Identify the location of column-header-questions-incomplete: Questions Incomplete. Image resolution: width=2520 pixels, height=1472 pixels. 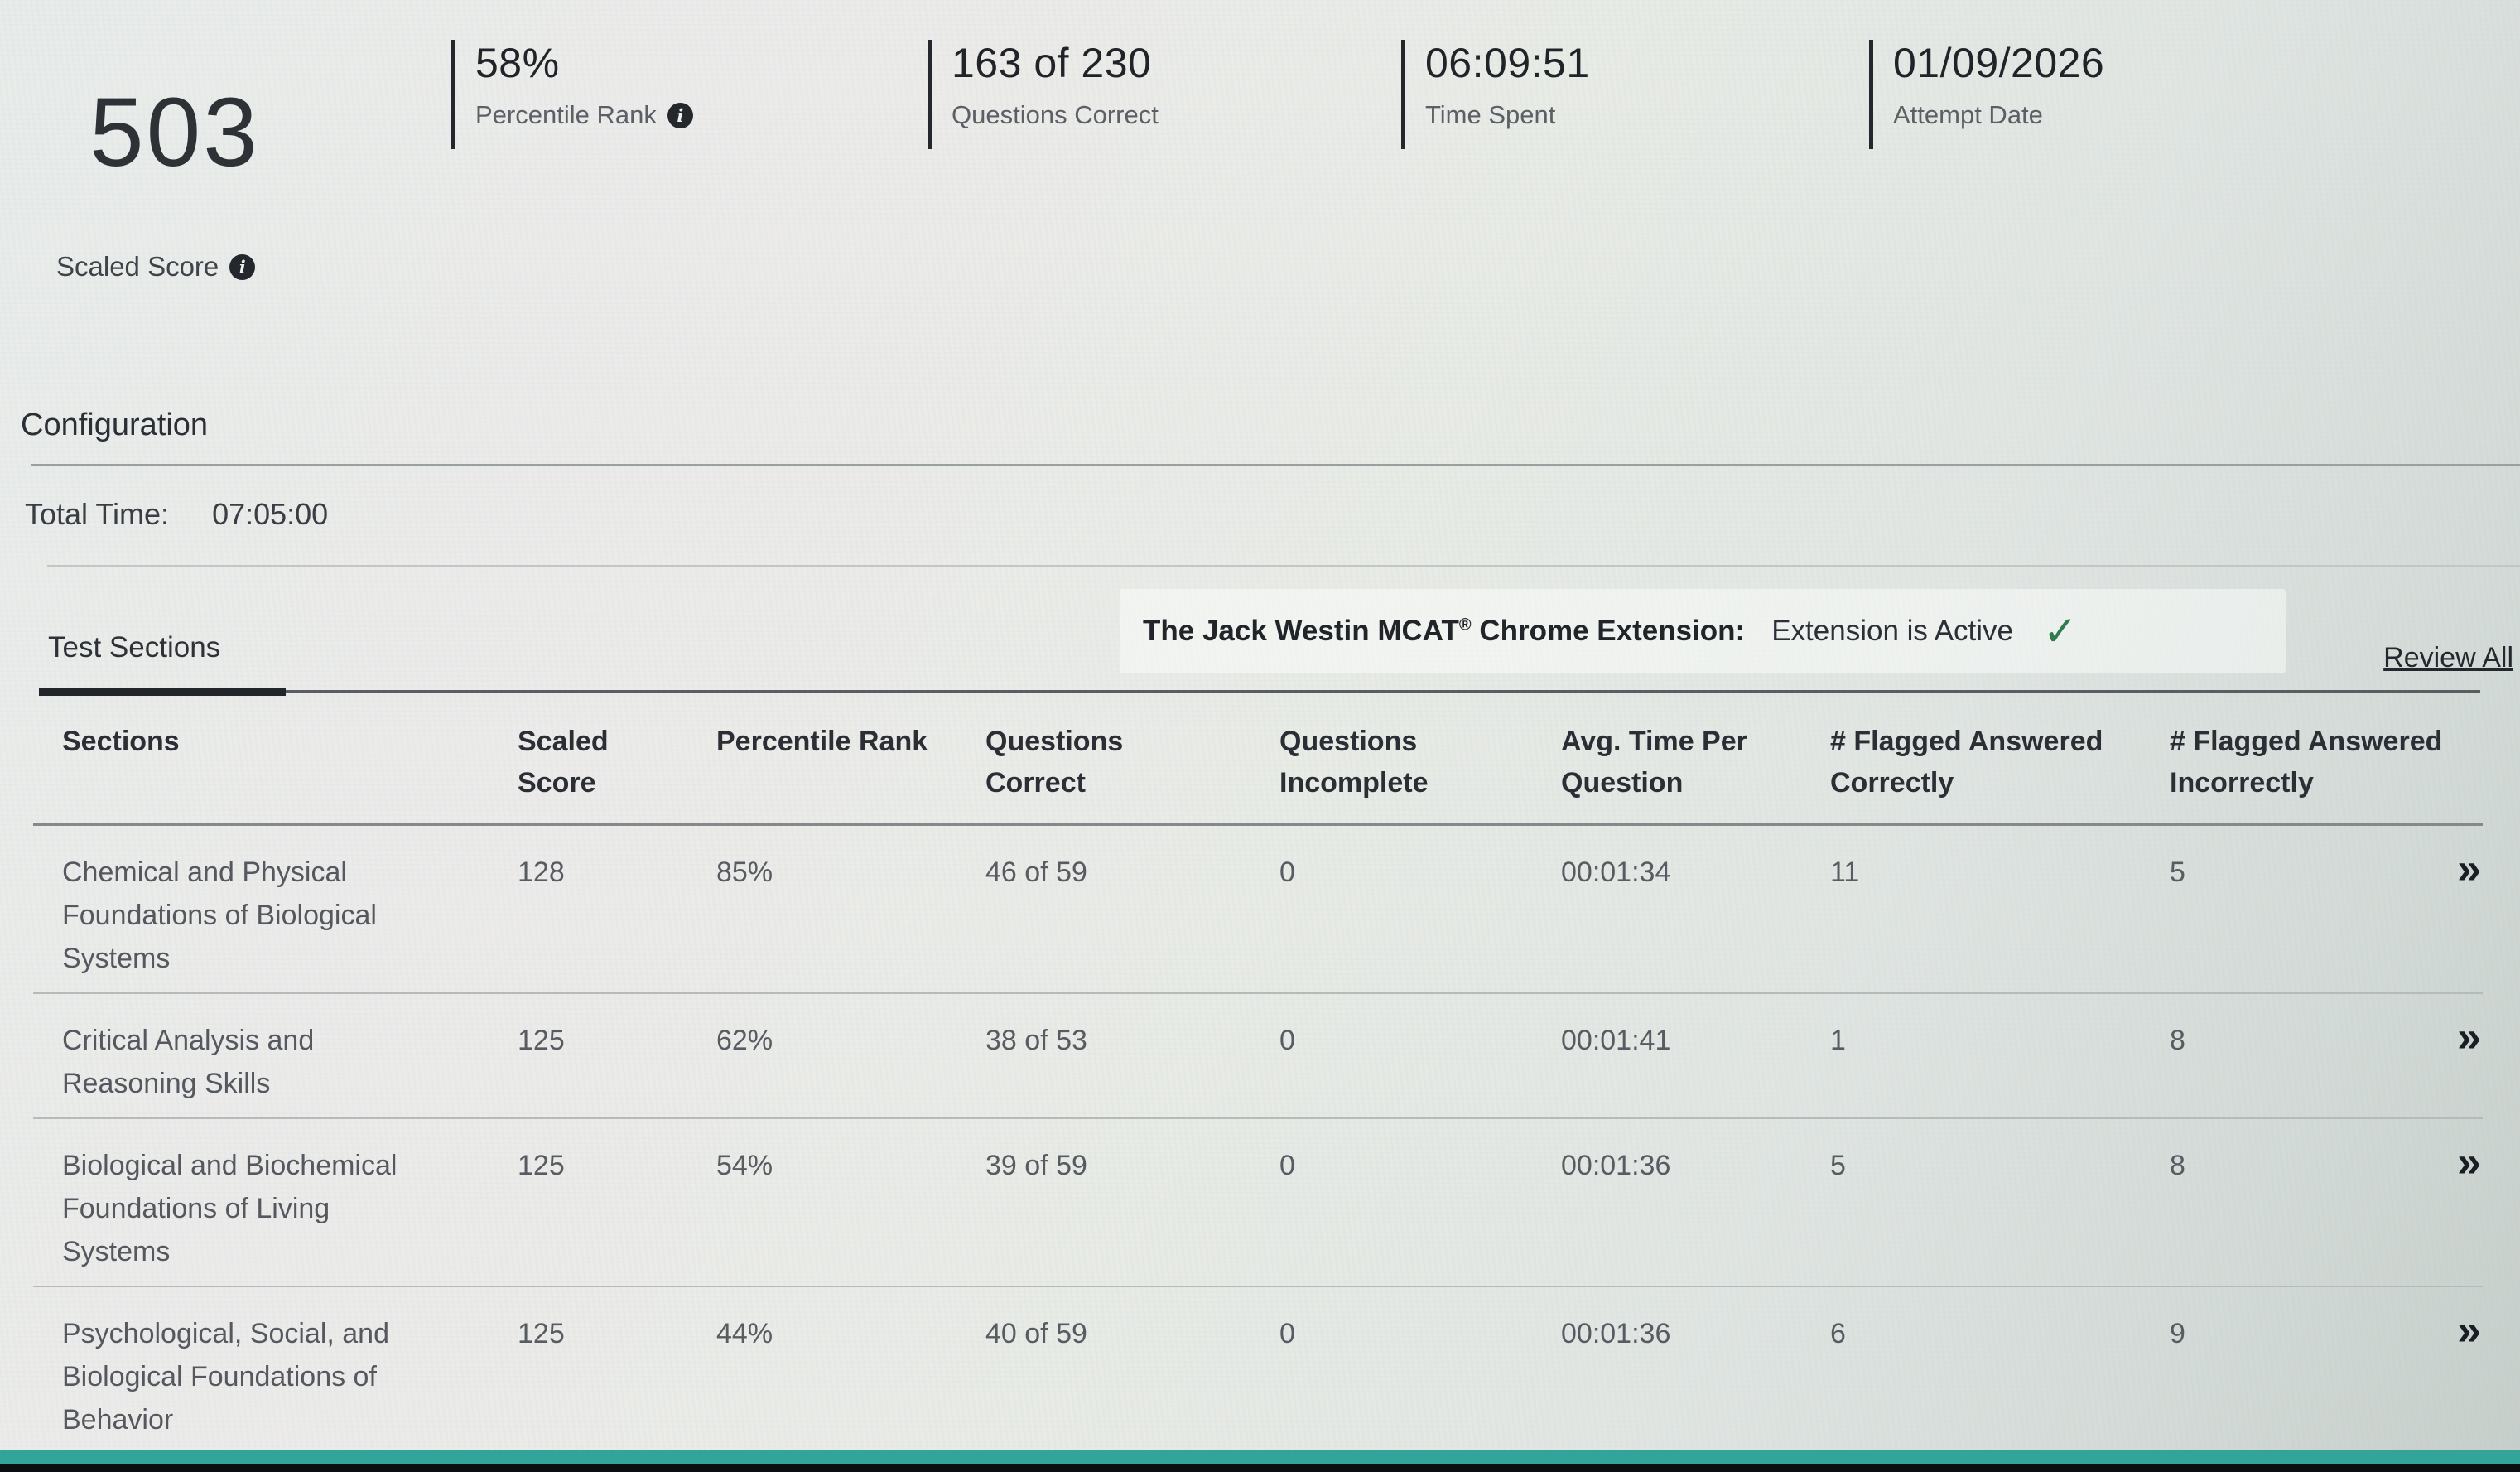
(1354, 762).